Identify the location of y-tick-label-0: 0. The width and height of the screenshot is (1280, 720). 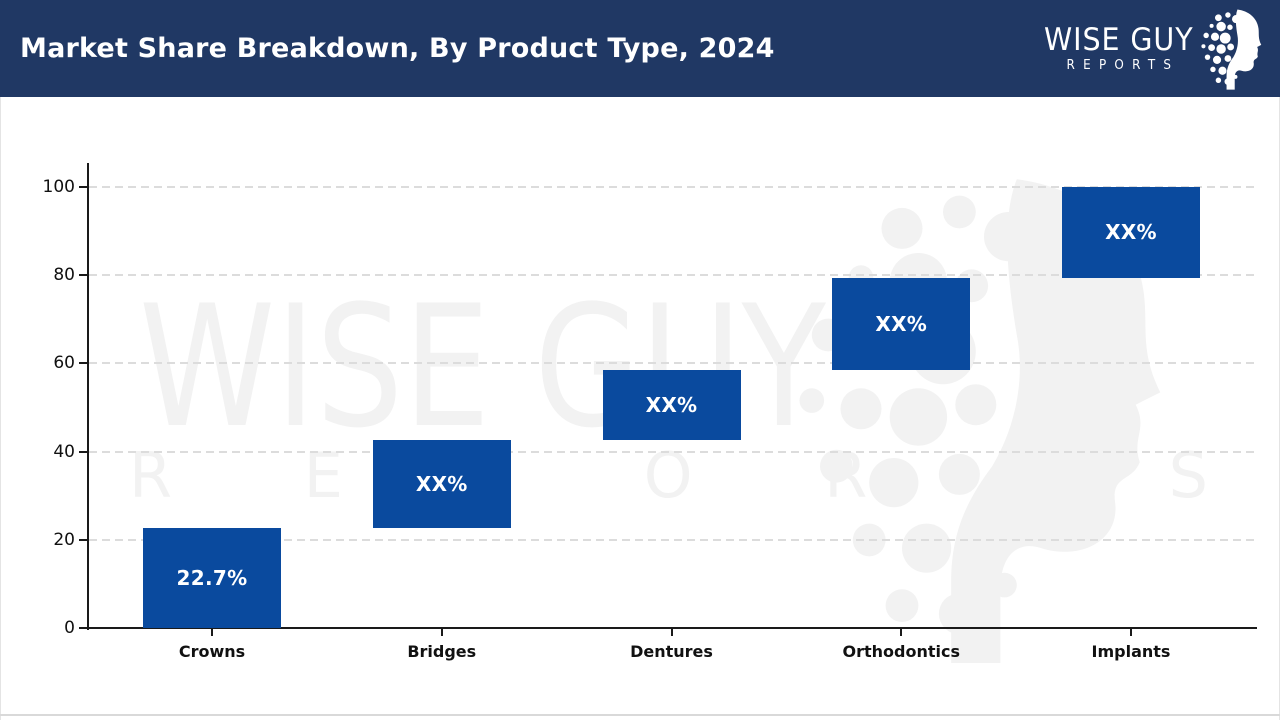
(69, 628).